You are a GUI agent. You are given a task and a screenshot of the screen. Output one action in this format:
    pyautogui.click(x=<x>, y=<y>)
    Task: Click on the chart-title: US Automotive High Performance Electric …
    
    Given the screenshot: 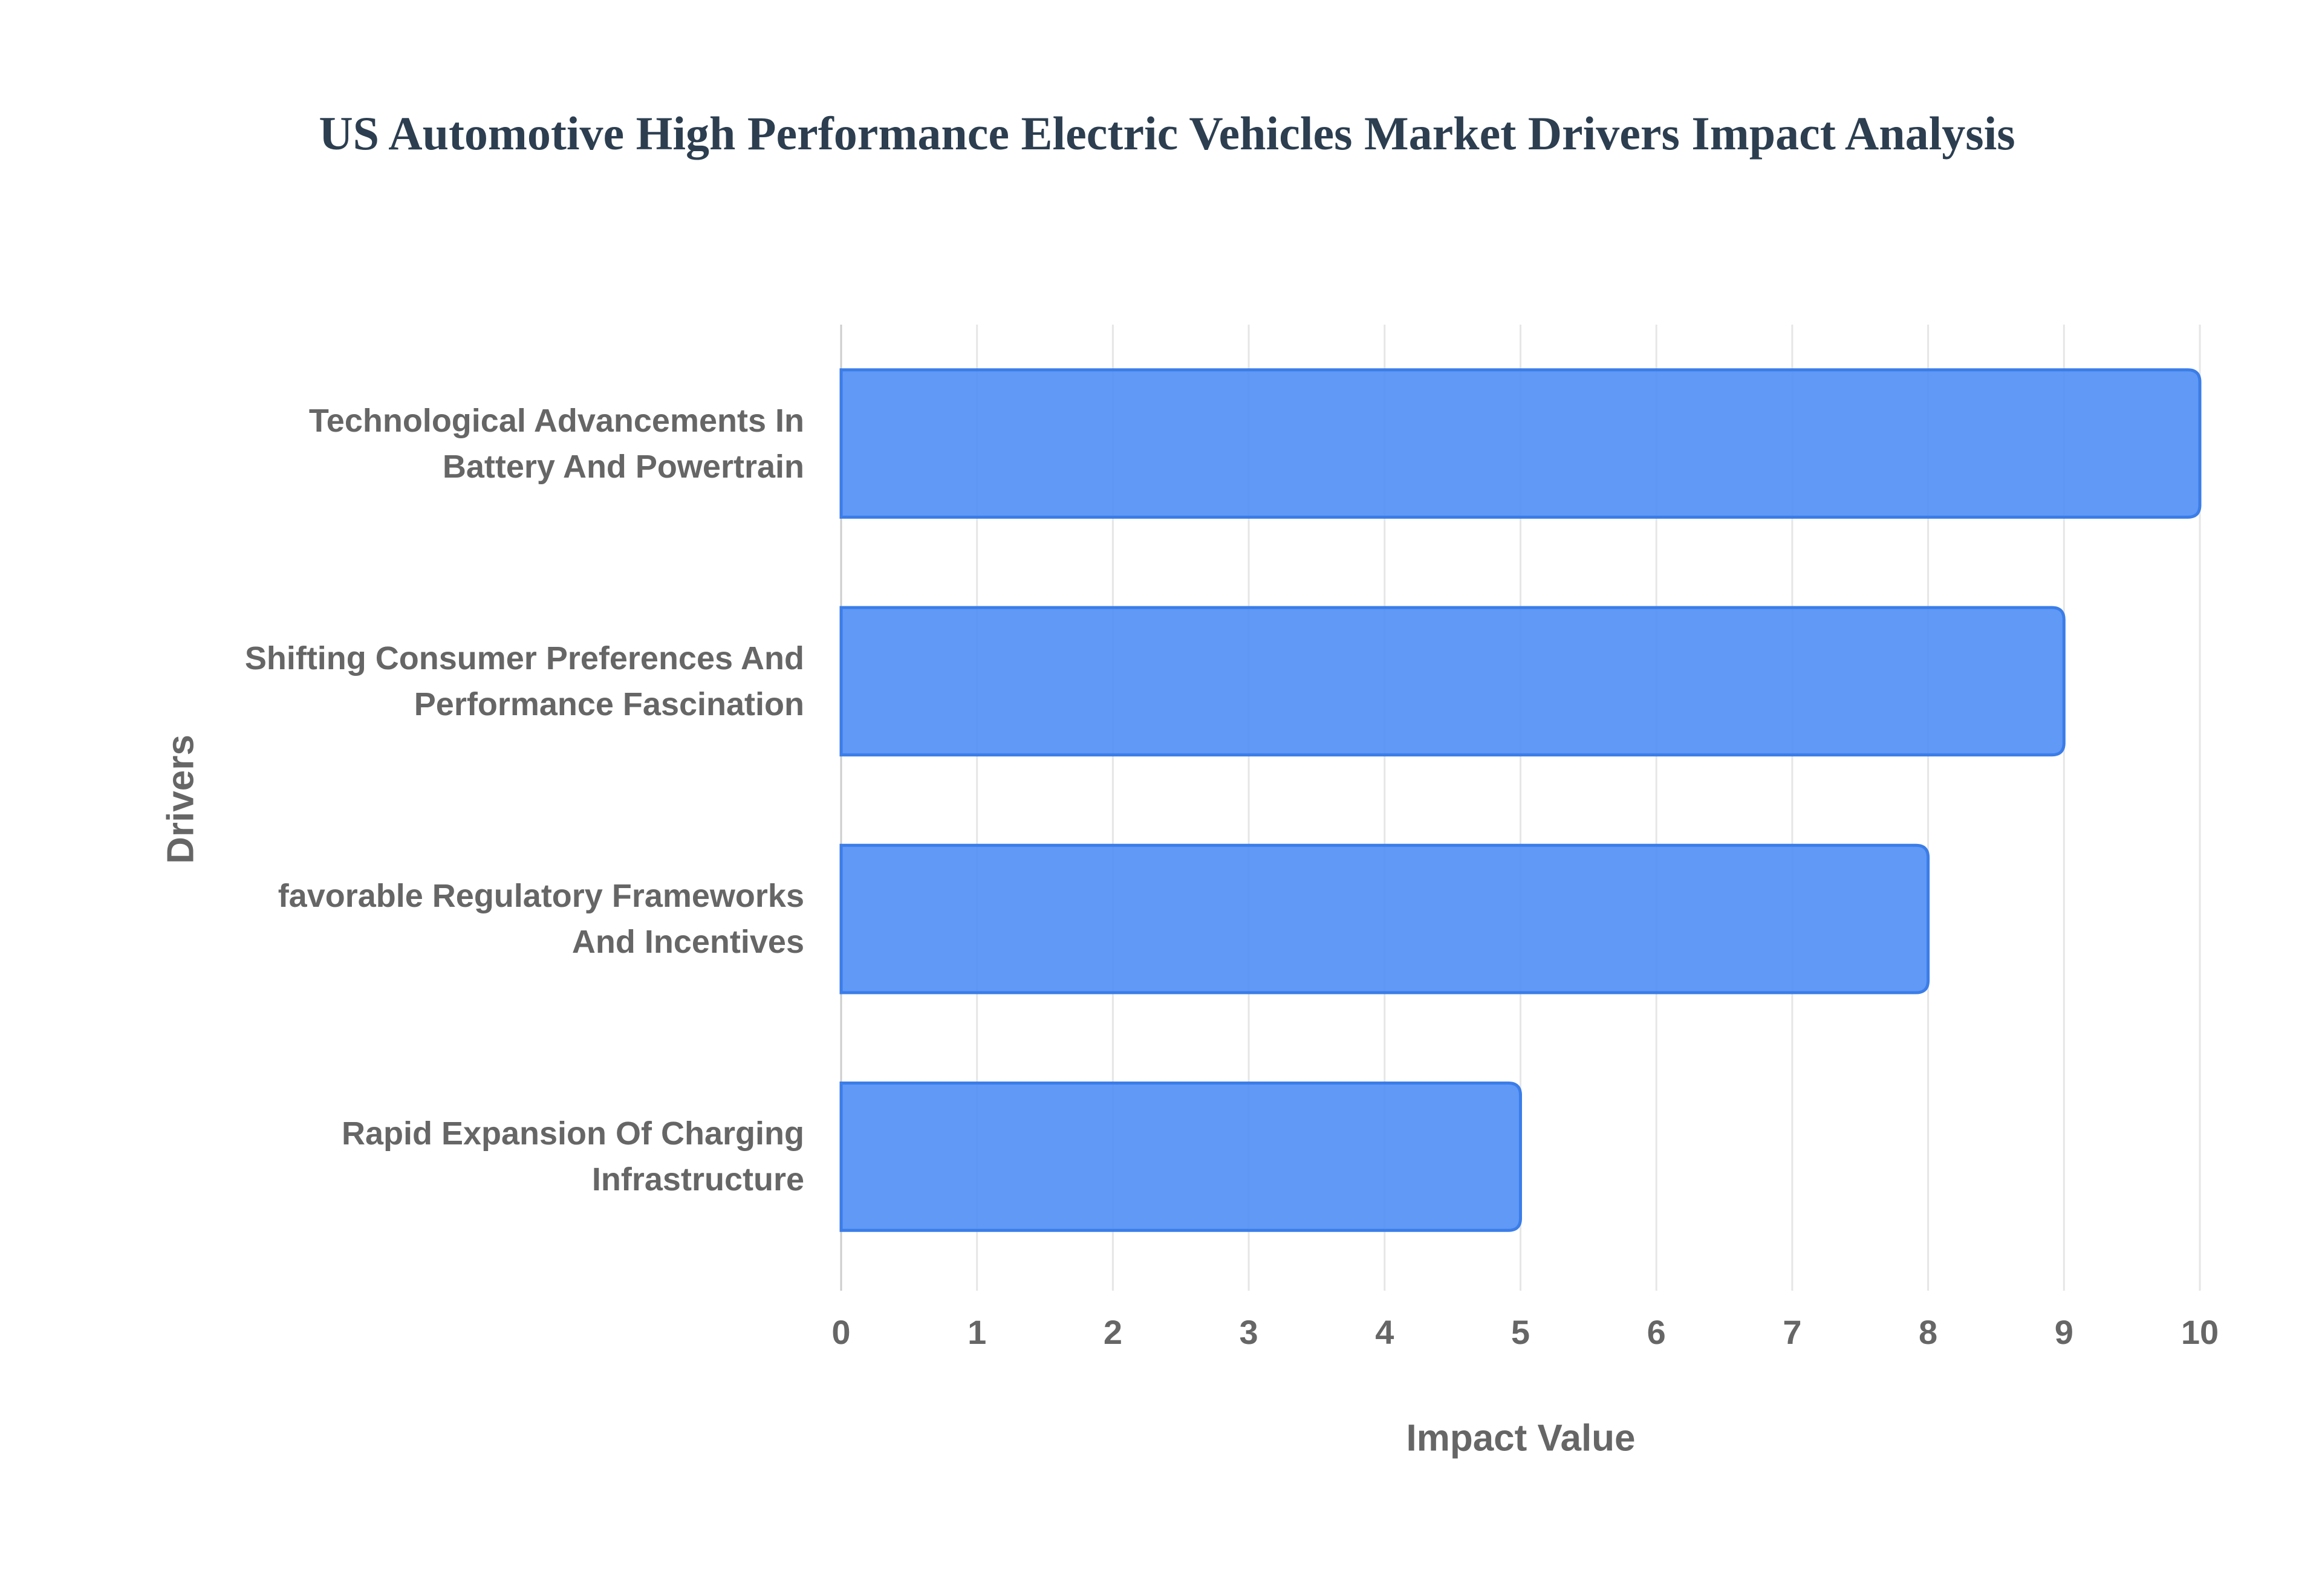 What is the action you would take?
    pyautogui.click(x=1167, y=133)
    